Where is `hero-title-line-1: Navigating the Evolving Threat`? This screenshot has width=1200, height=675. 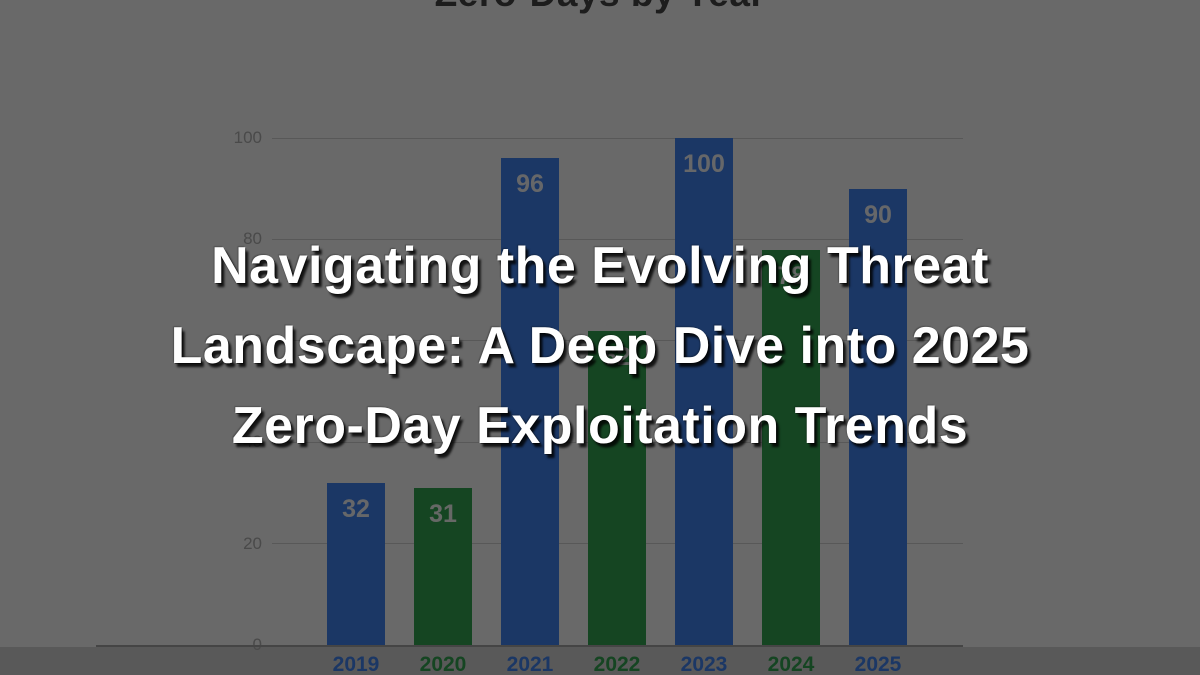
hero-title-line-1: Navigating the Evolving Threat is located at coordinates (600, 266).